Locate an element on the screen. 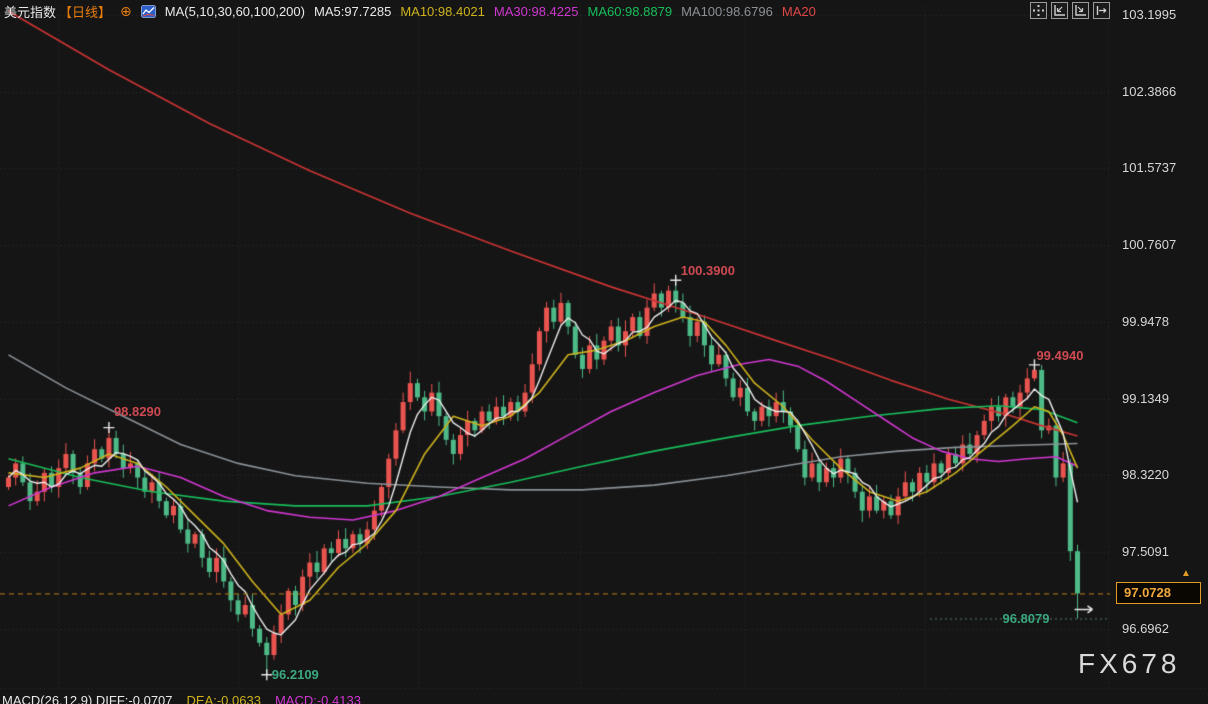 This screenshot has height=704, width=1208. swing-low-label: 96.2109 is located at coordinates (295, 674).